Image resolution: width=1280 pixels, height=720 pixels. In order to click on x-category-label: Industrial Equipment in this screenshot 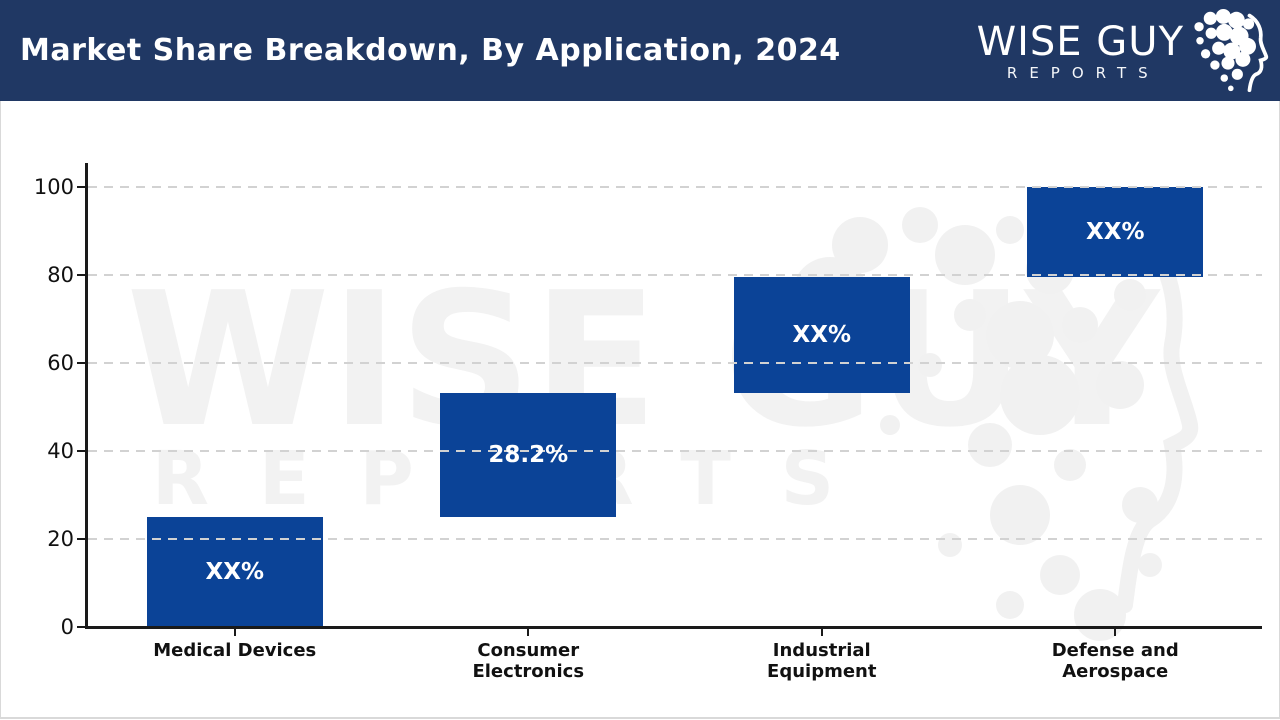, I will do `click(822, 661)`.